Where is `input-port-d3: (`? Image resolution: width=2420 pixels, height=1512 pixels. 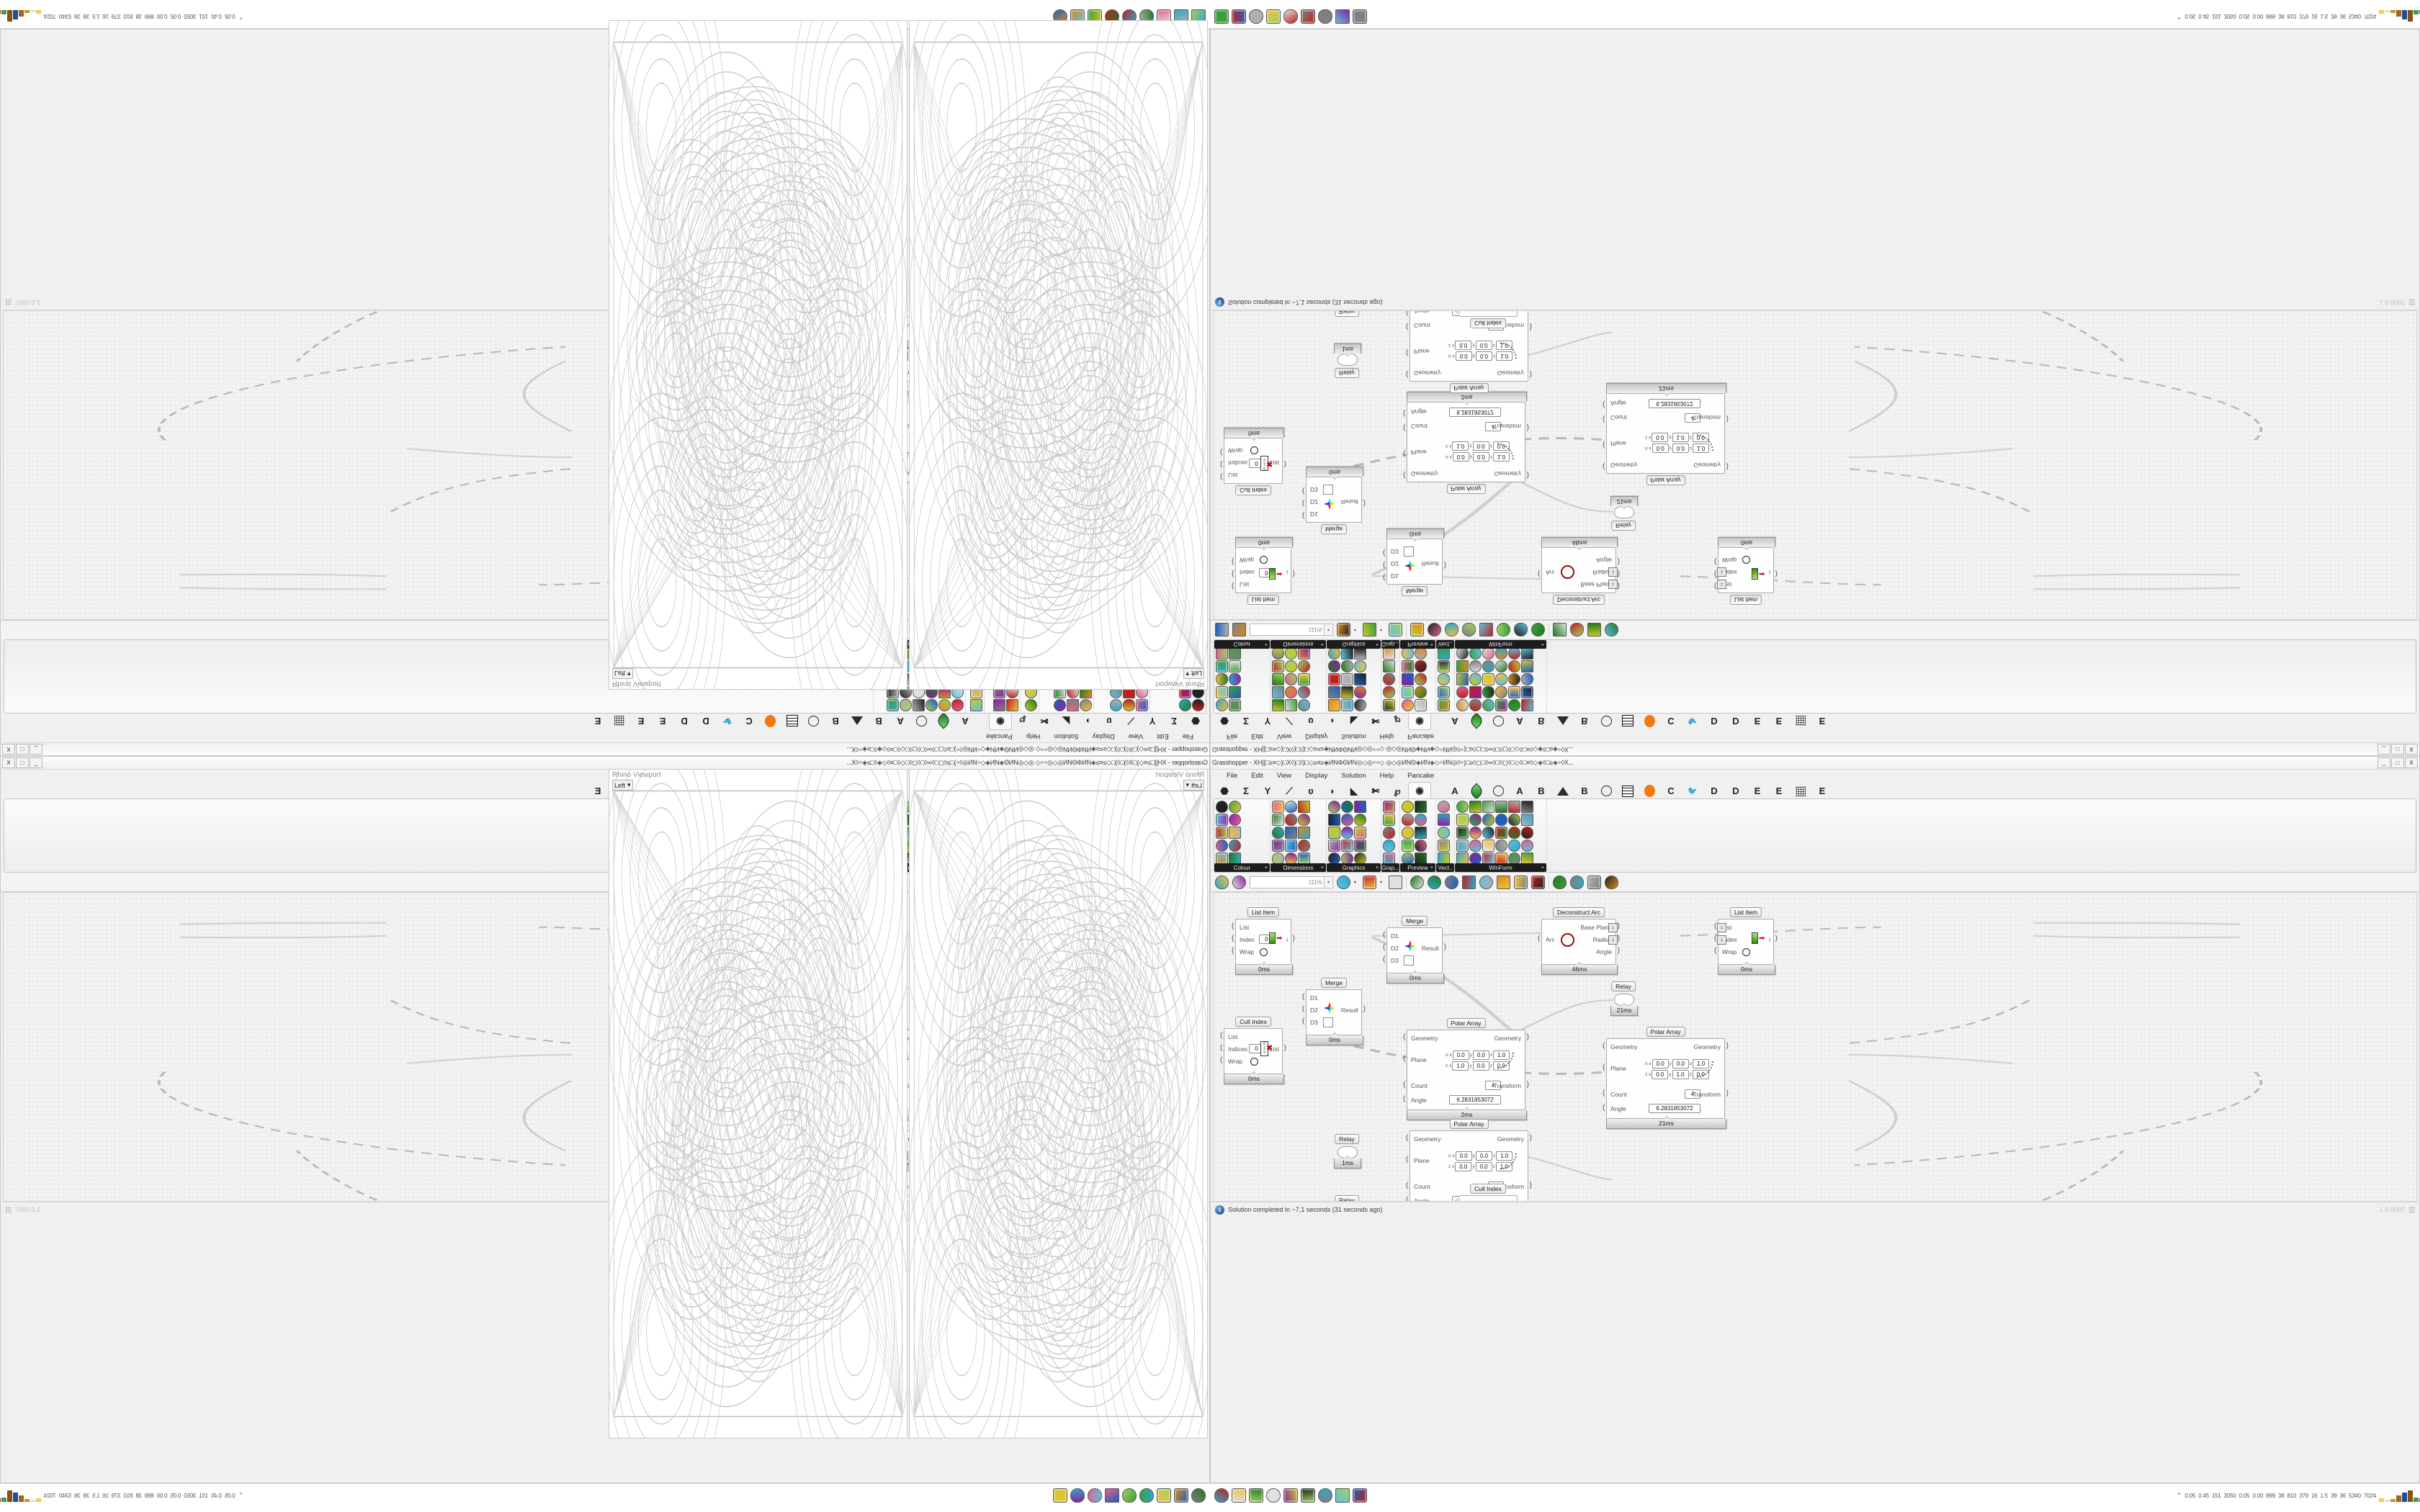
input-port-d3: ( is located at coordinates (1303, 1021).